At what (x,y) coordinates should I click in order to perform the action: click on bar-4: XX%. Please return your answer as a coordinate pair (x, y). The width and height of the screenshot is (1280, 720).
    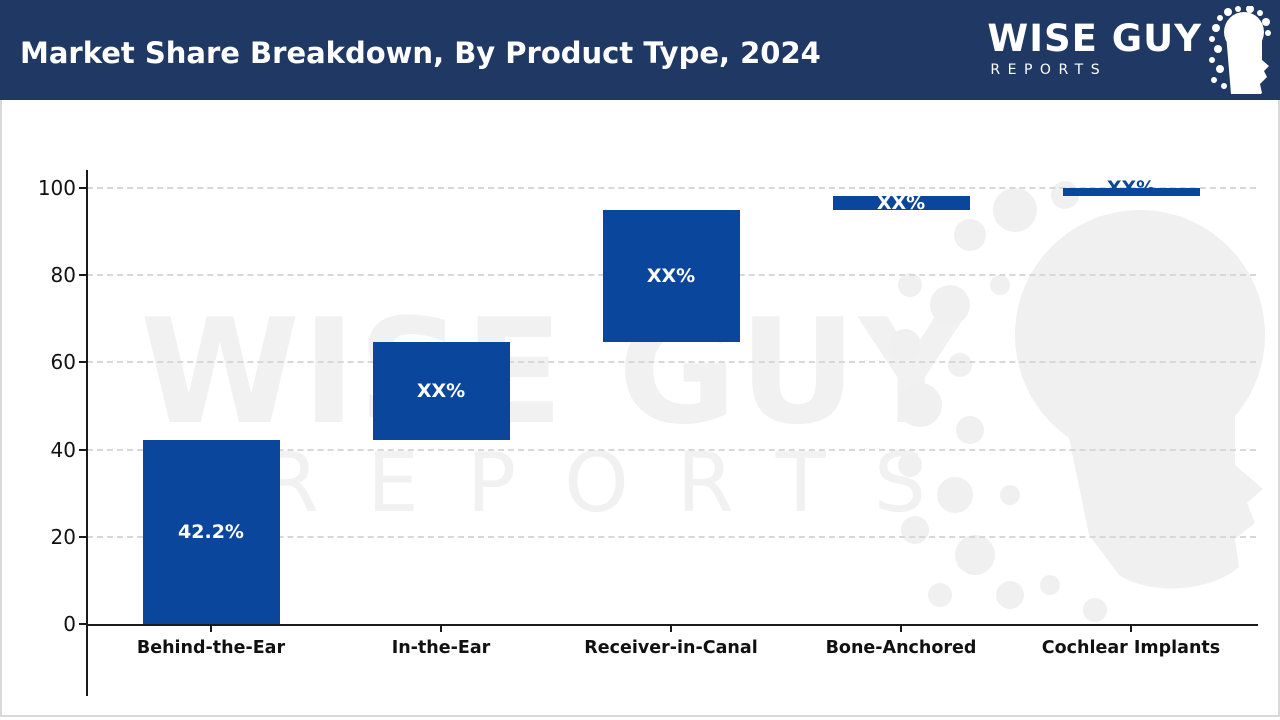
    Looking at the image, I should click on (901, 203).